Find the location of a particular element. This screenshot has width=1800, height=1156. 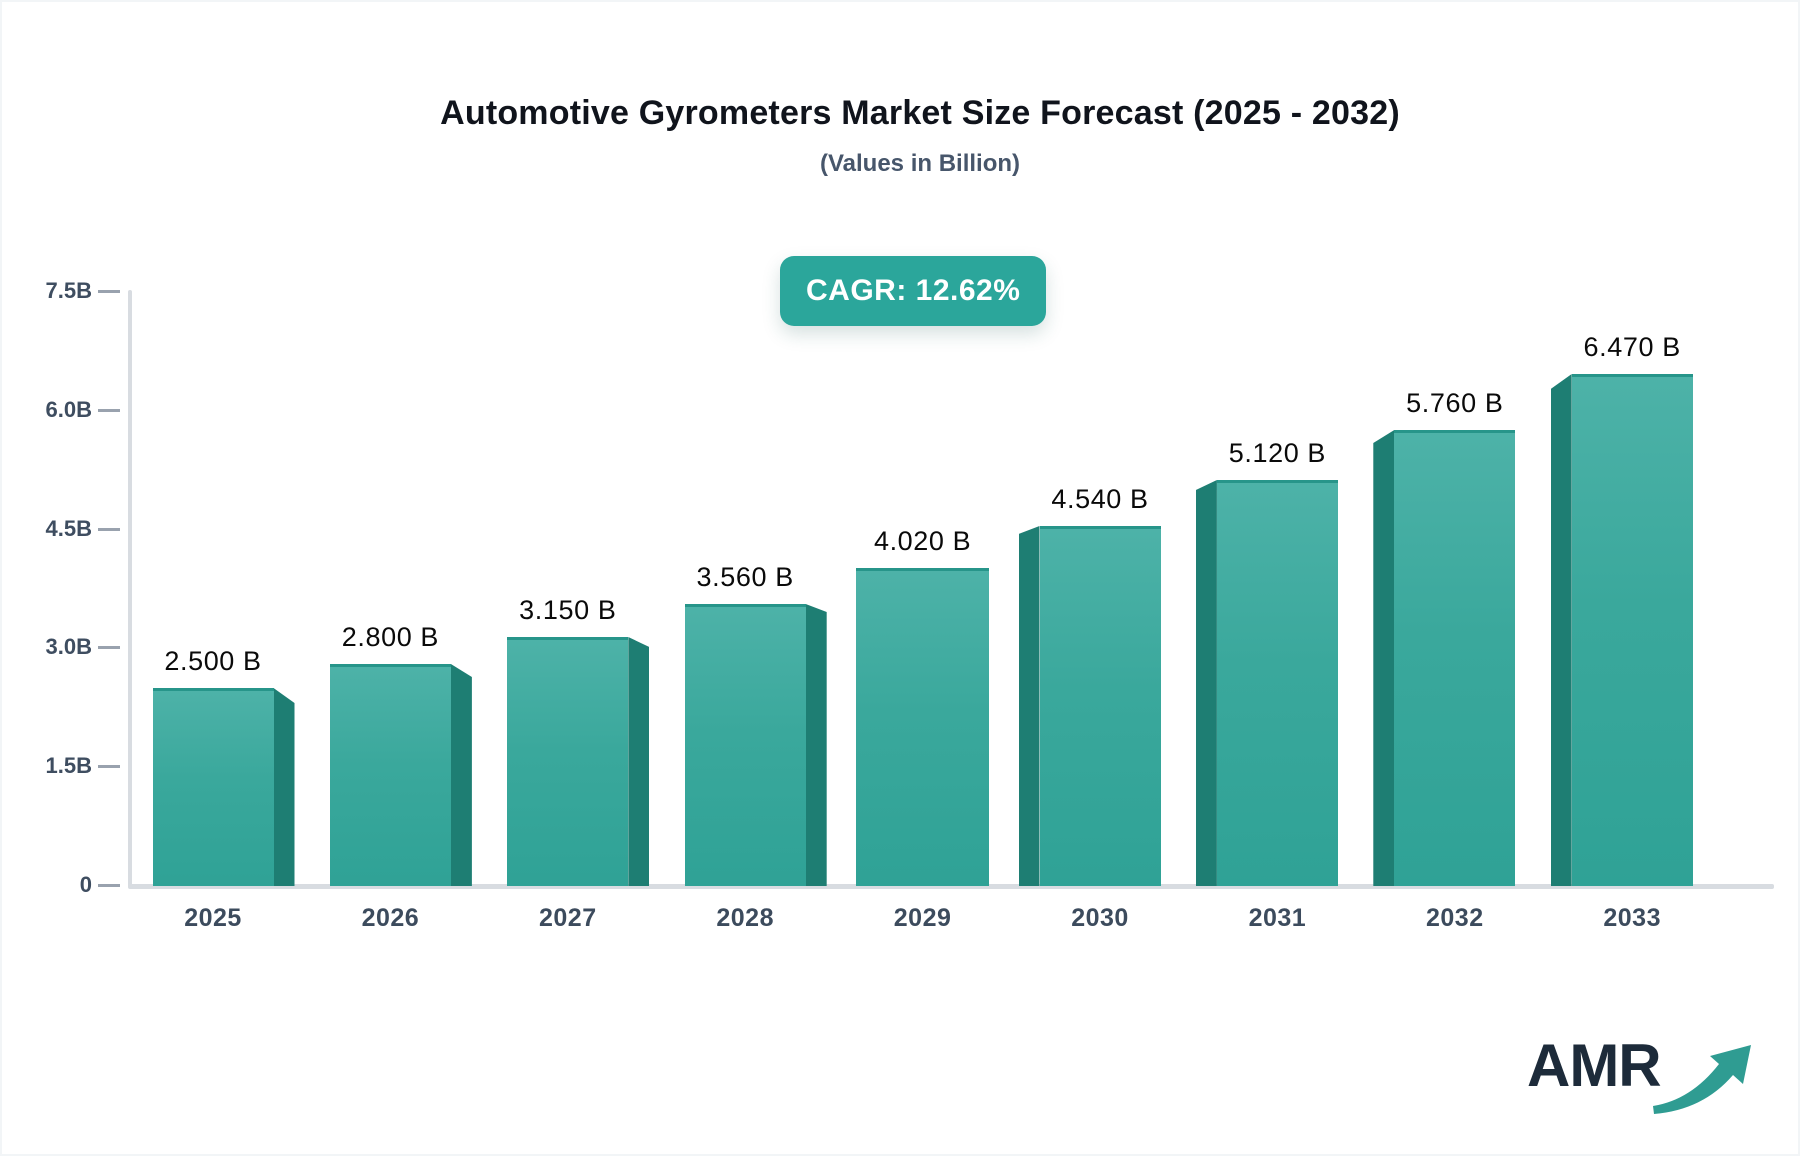

x-tick-label: 2029 is located at coordinates (922, 918).